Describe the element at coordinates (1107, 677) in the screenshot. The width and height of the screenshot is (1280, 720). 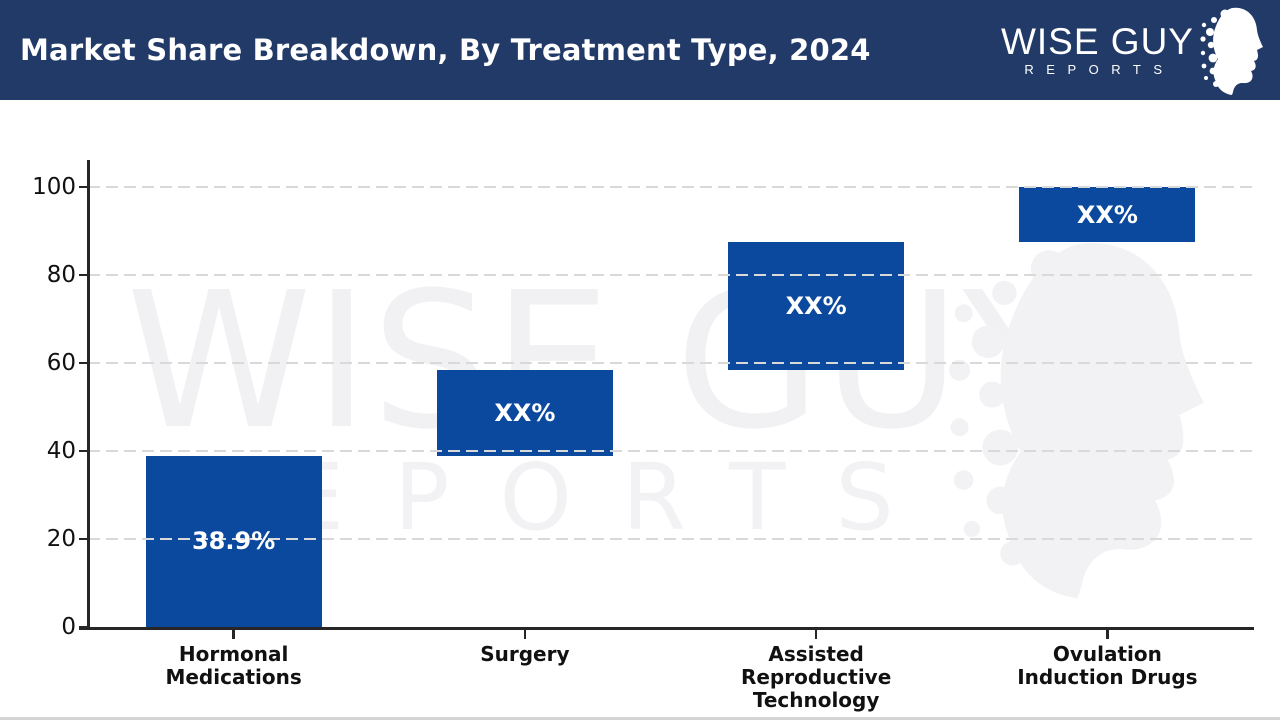
I see `category-label-line: Induction Drugs` at that location.